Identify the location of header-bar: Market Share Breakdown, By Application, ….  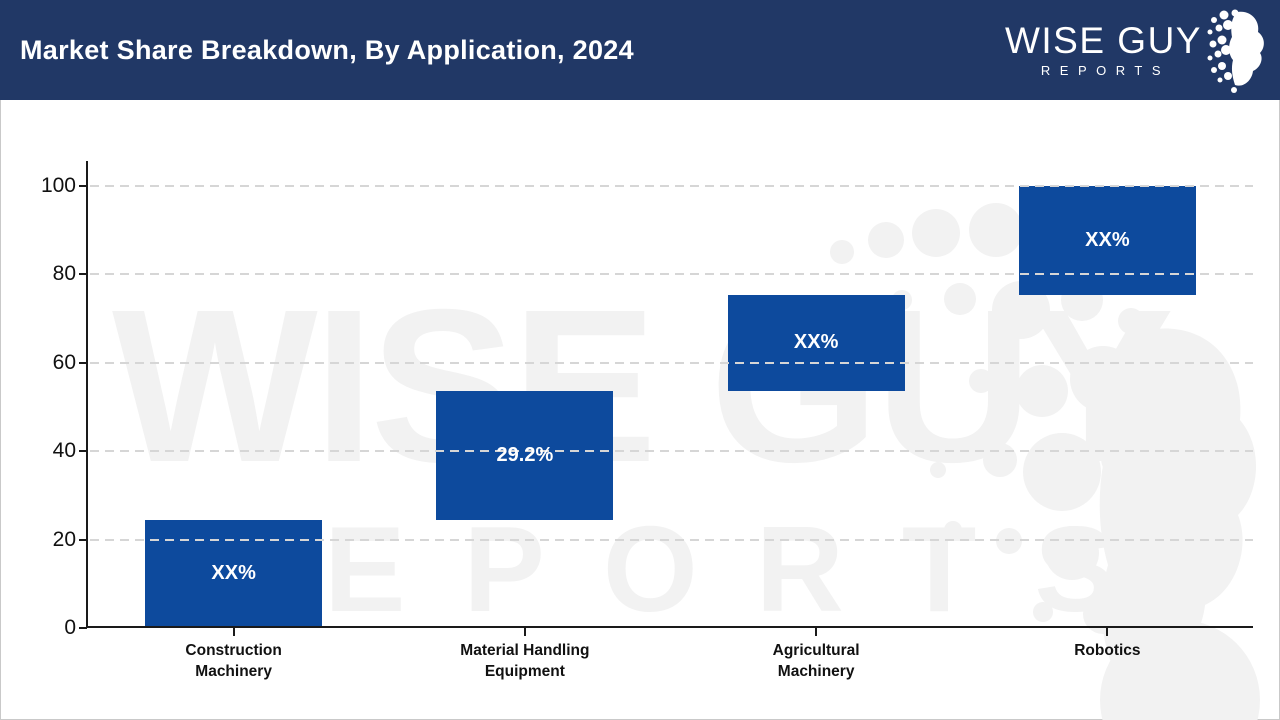
(640, 50).